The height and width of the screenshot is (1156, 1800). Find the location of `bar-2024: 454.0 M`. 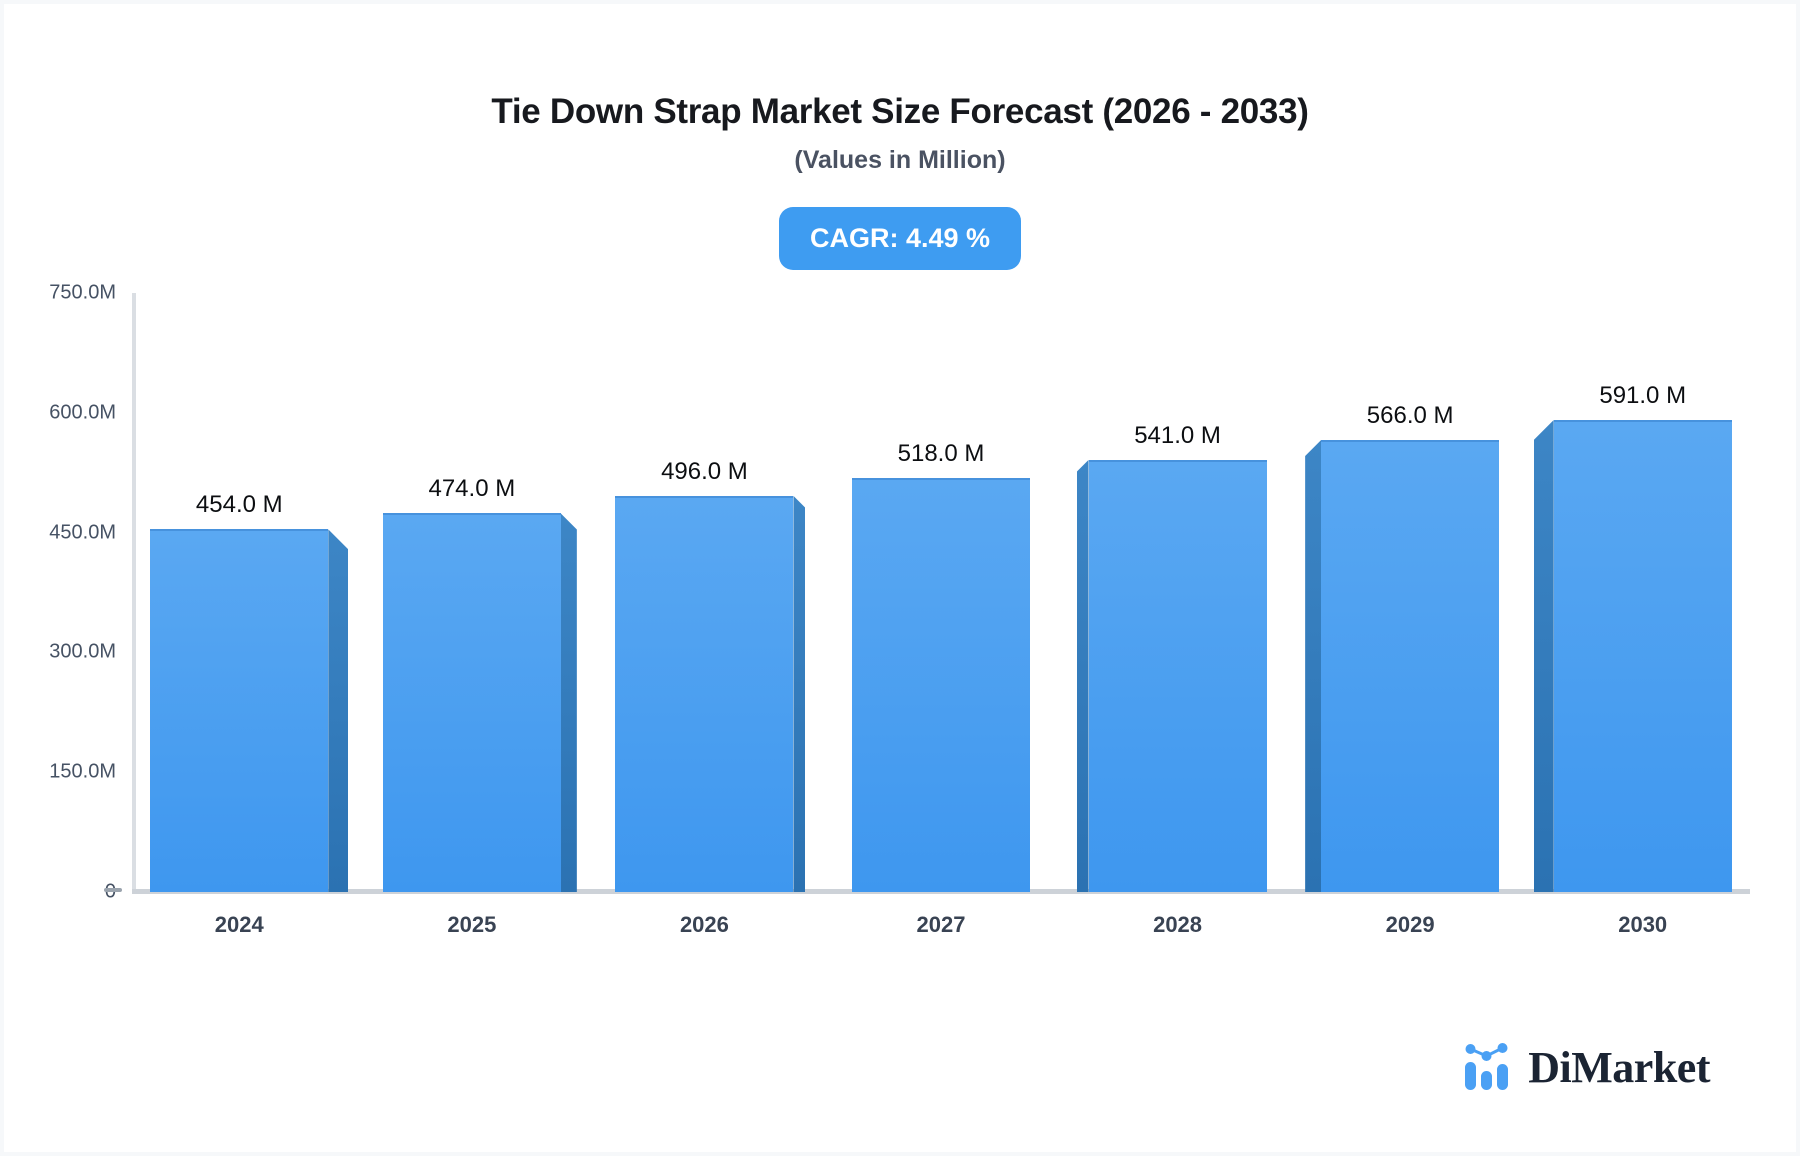

bar-2024: 454.0 M is located at coordinates (249, 592).